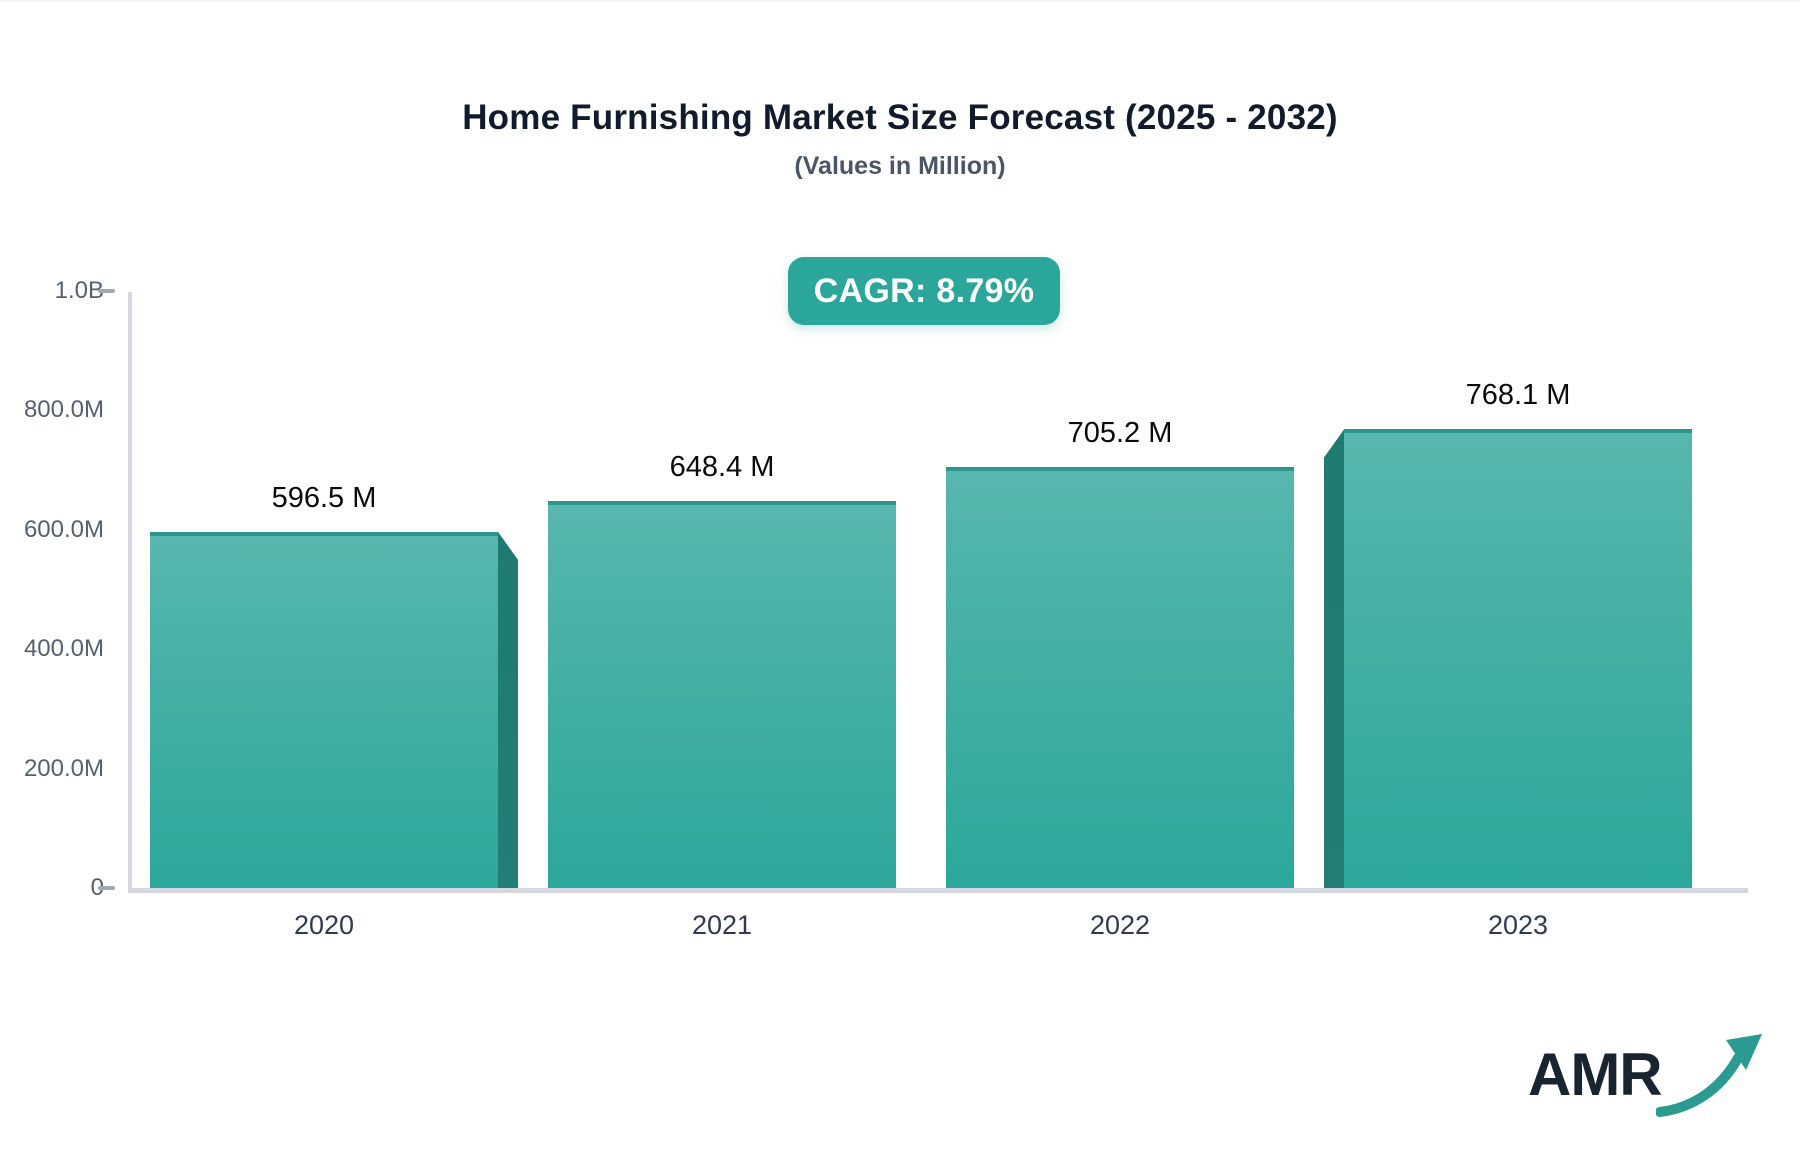 This screenshot has height=1156, width=1800. Describe the element at coordinates (63, 768) in the screenshot. I see `y-tick-label: 200.0M` at that location.